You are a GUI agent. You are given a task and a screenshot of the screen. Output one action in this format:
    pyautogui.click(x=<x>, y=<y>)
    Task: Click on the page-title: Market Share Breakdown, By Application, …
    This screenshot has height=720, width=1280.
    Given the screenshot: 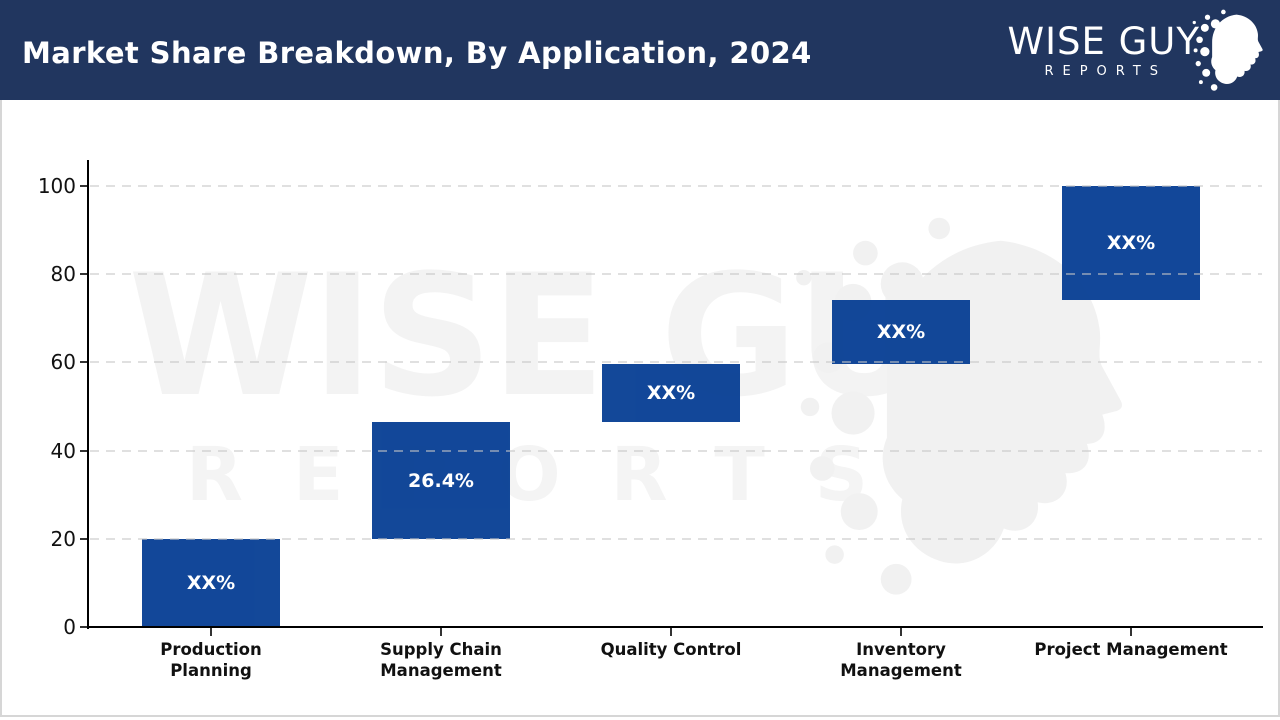 What is the action you would take?
    pyautogui.click(x=417, y=53)
    